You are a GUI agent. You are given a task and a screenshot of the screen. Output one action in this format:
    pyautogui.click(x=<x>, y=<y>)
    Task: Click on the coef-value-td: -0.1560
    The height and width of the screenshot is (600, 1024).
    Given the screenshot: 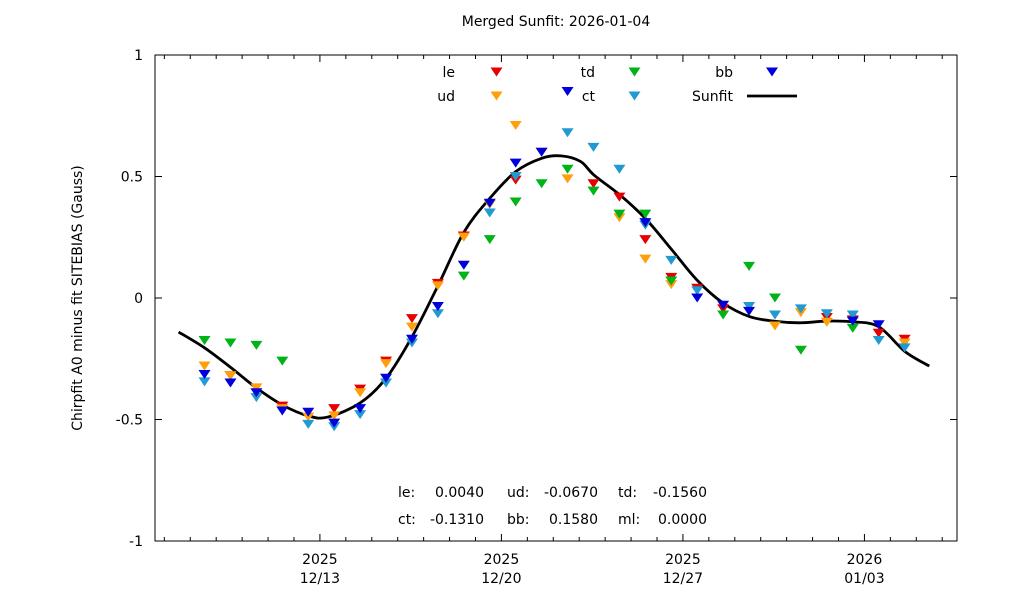 What is the action you would take?
    pyautogui.click(x=680, y=493)
    